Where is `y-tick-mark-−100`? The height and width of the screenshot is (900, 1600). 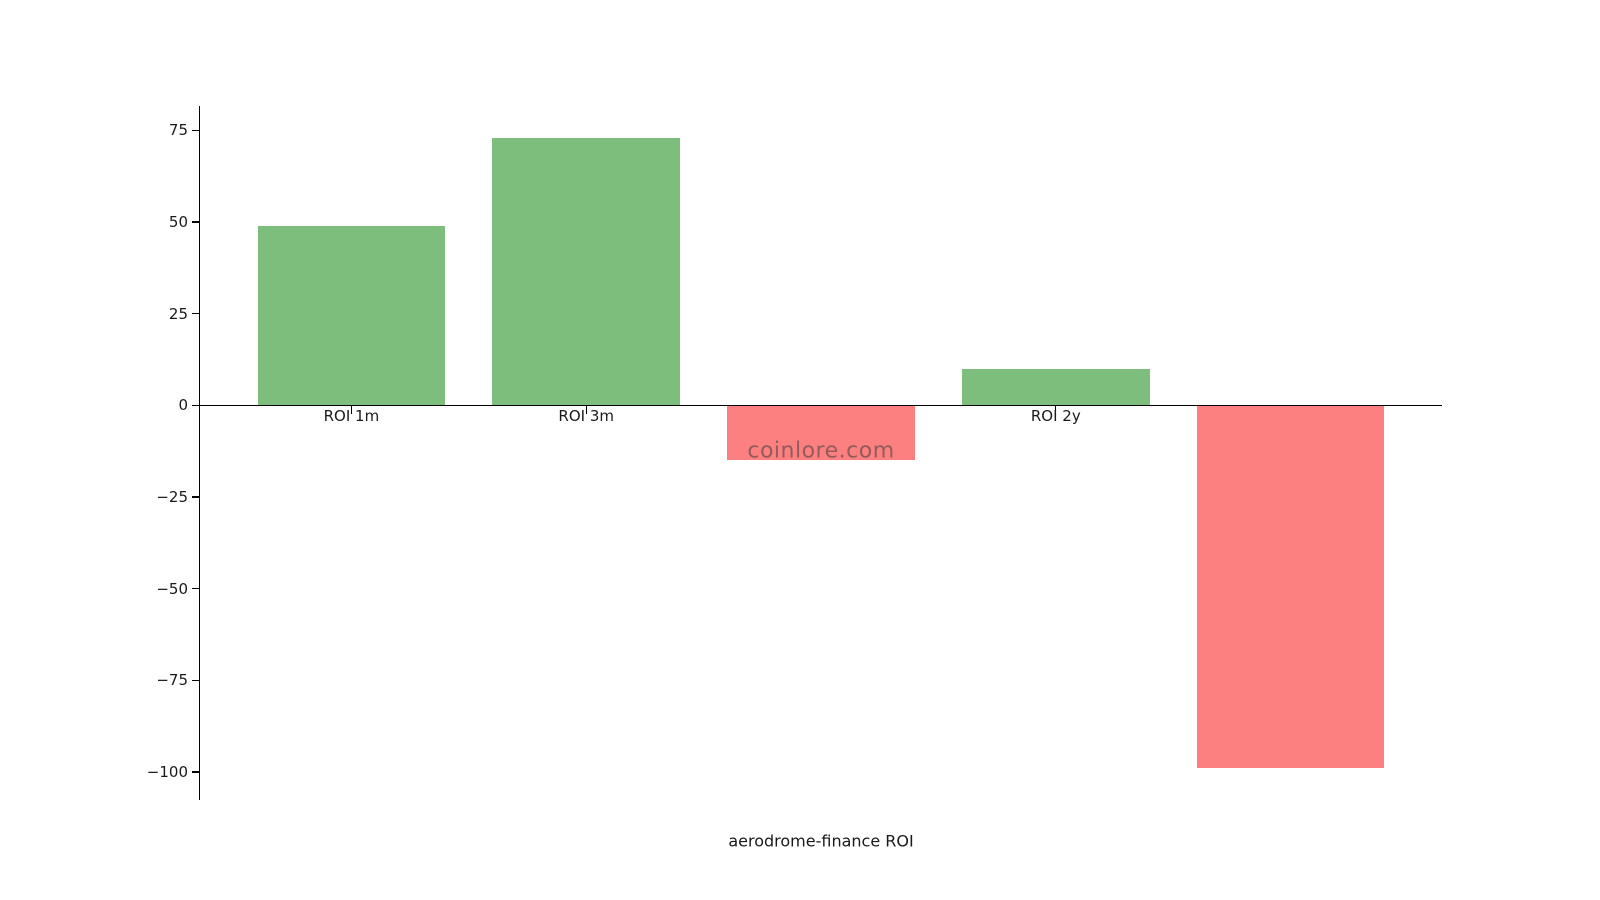 y-tick-mark-−100 is located at coordinates (196, 772).